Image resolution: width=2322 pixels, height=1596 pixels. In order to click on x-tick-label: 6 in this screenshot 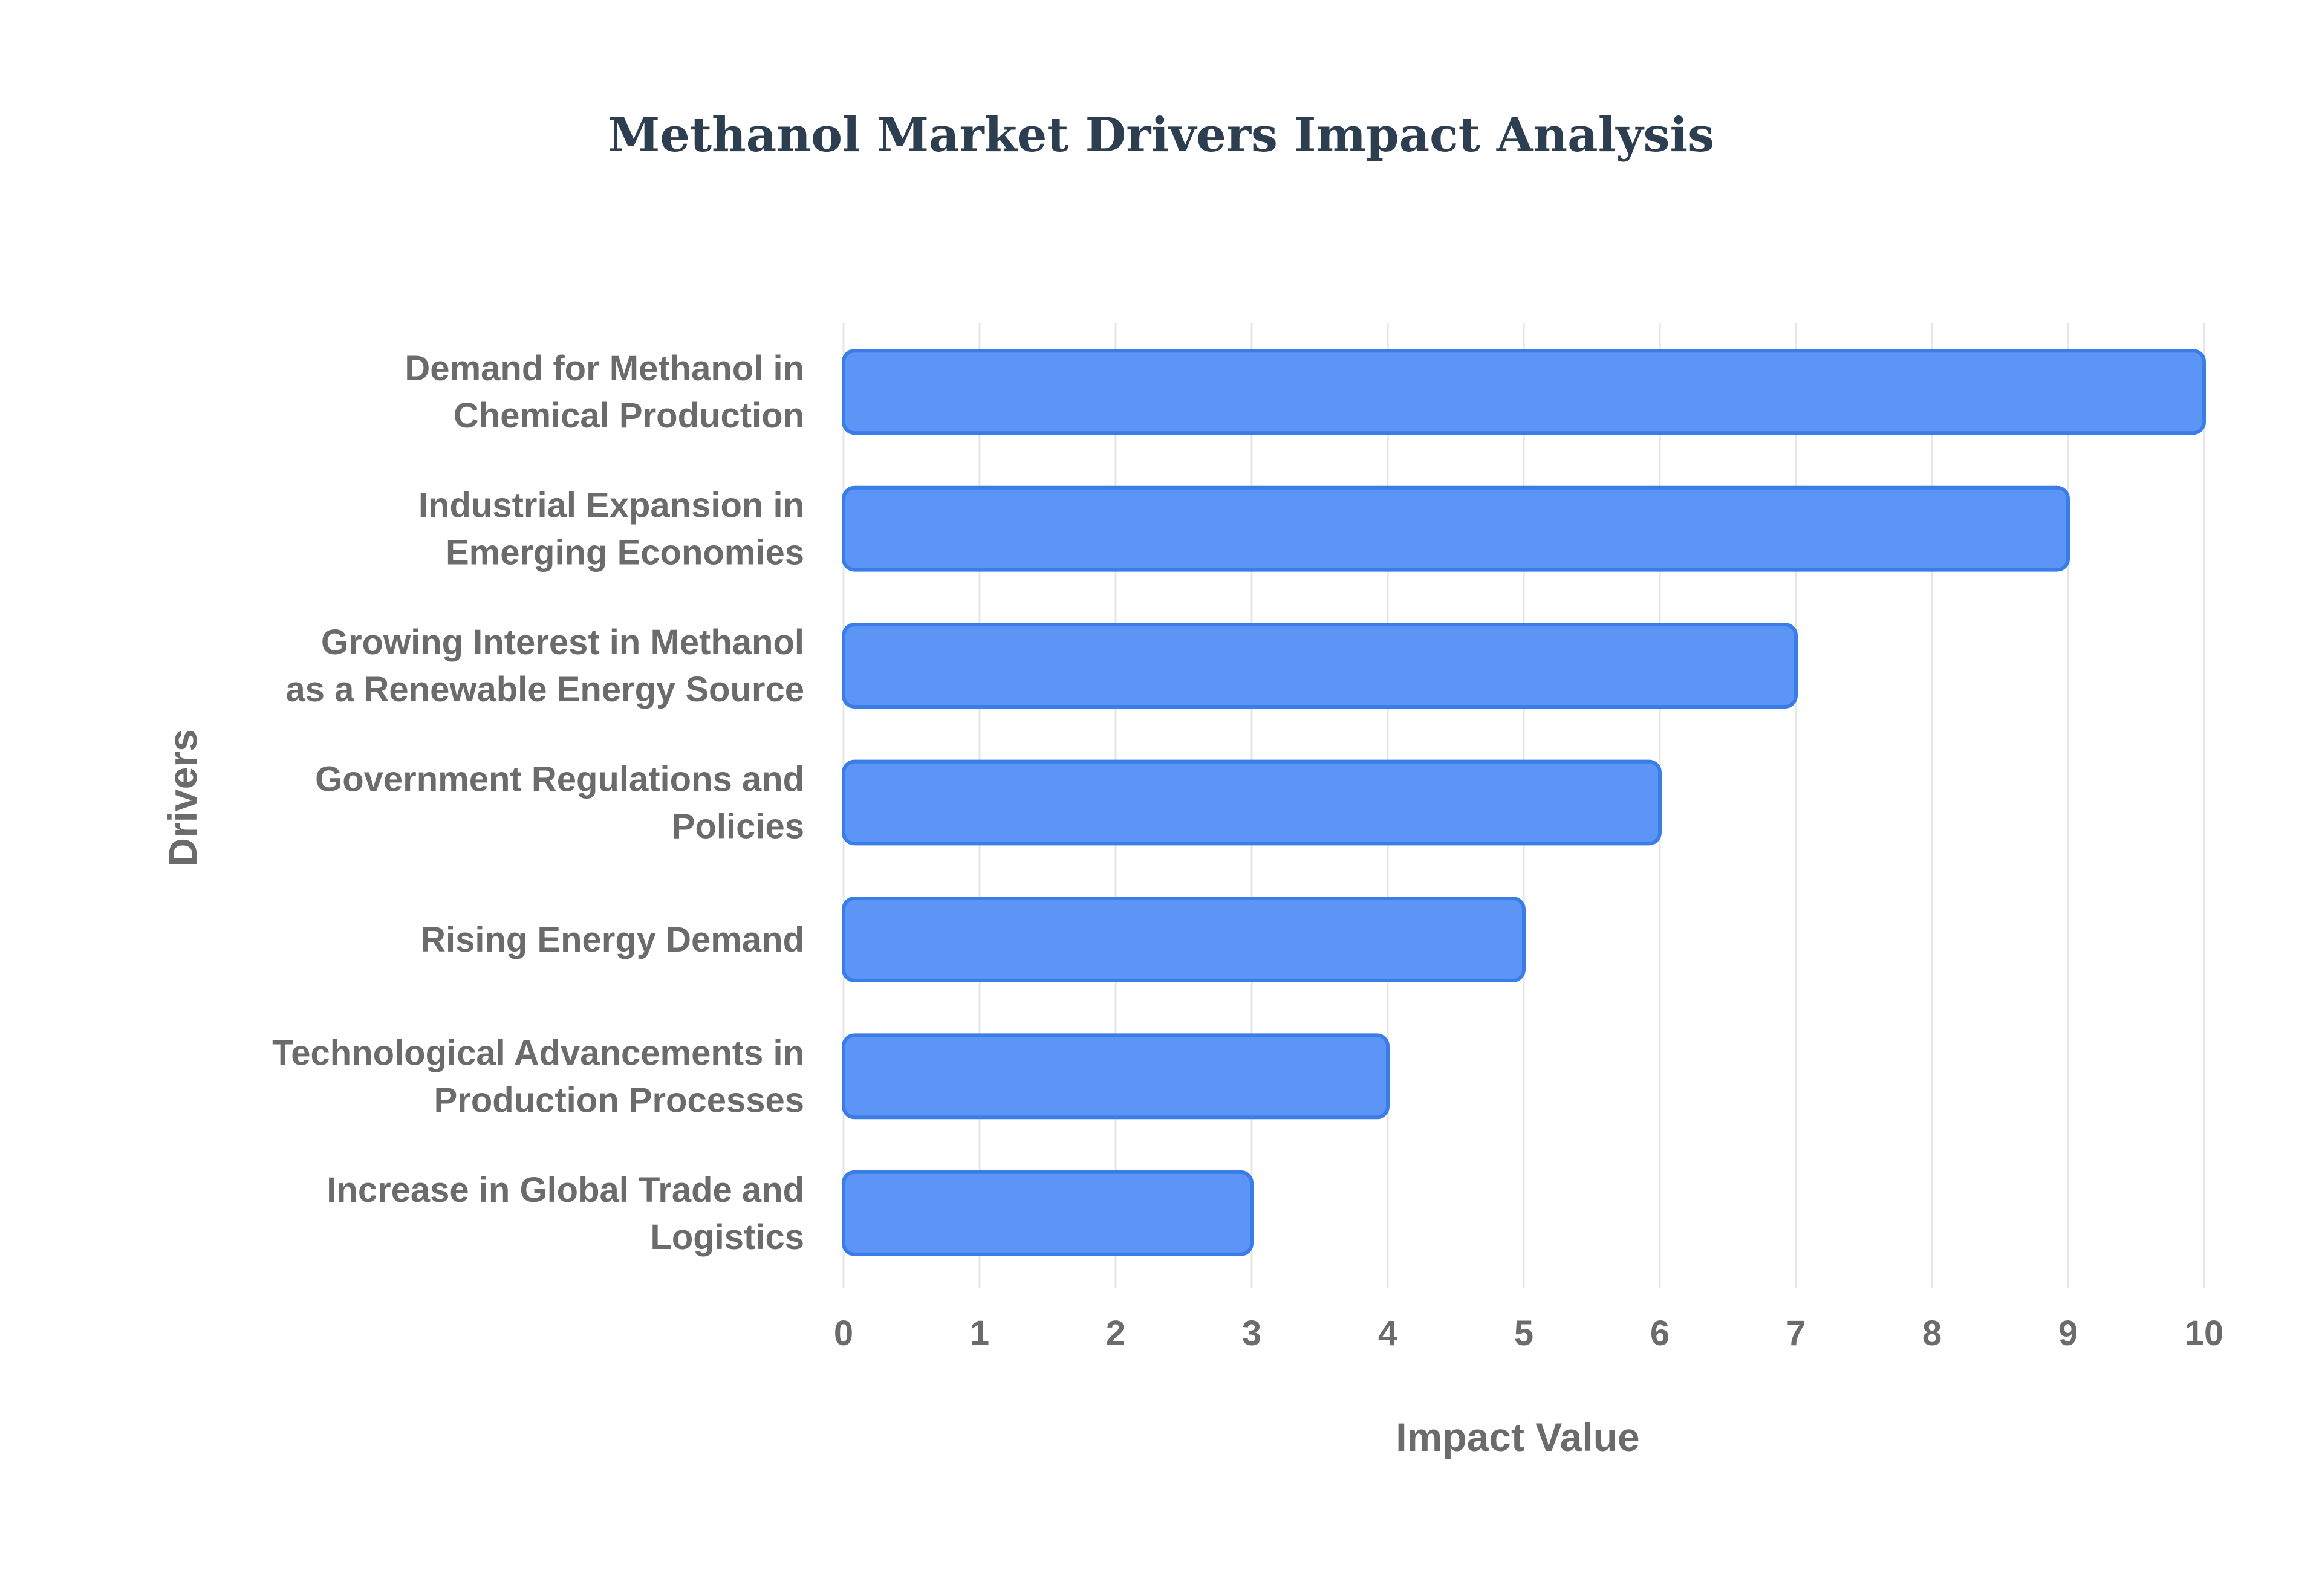, I will do `click(1660, 1333)`.